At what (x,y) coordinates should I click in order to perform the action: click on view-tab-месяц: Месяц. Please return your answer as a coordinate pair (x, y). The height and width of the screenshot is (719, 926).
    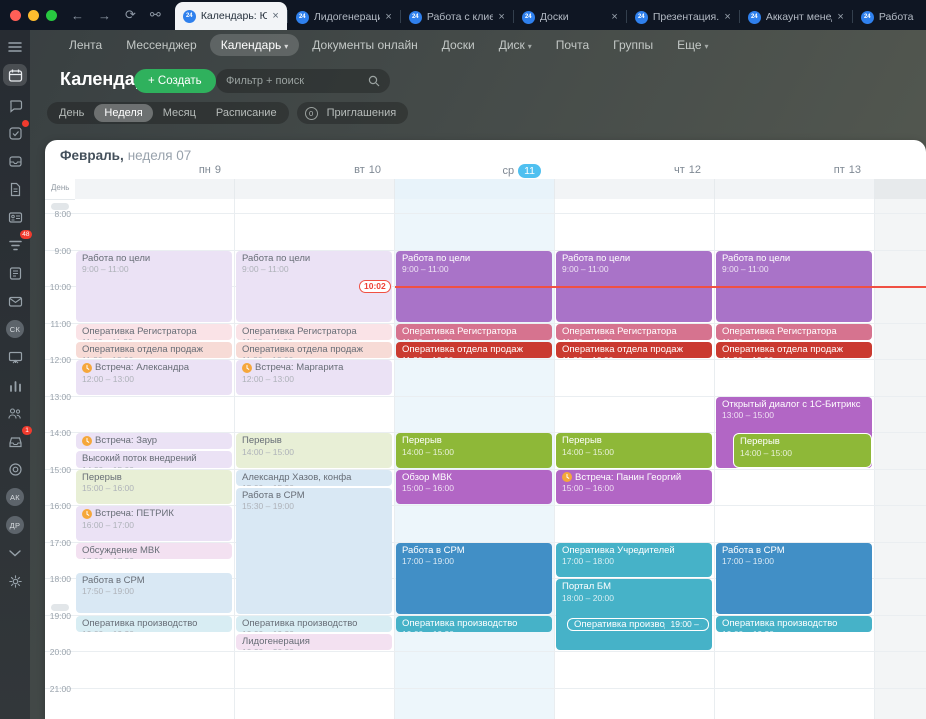
    Looking at the image, I should click on (179, 113).